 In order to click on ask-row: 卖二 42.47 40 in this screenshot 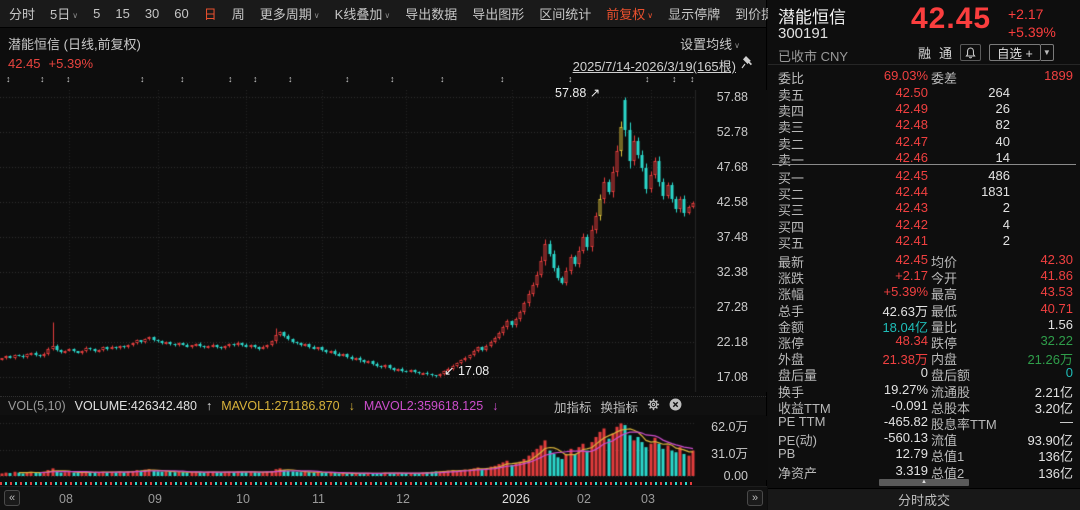, I will do `click(894, 142)`.